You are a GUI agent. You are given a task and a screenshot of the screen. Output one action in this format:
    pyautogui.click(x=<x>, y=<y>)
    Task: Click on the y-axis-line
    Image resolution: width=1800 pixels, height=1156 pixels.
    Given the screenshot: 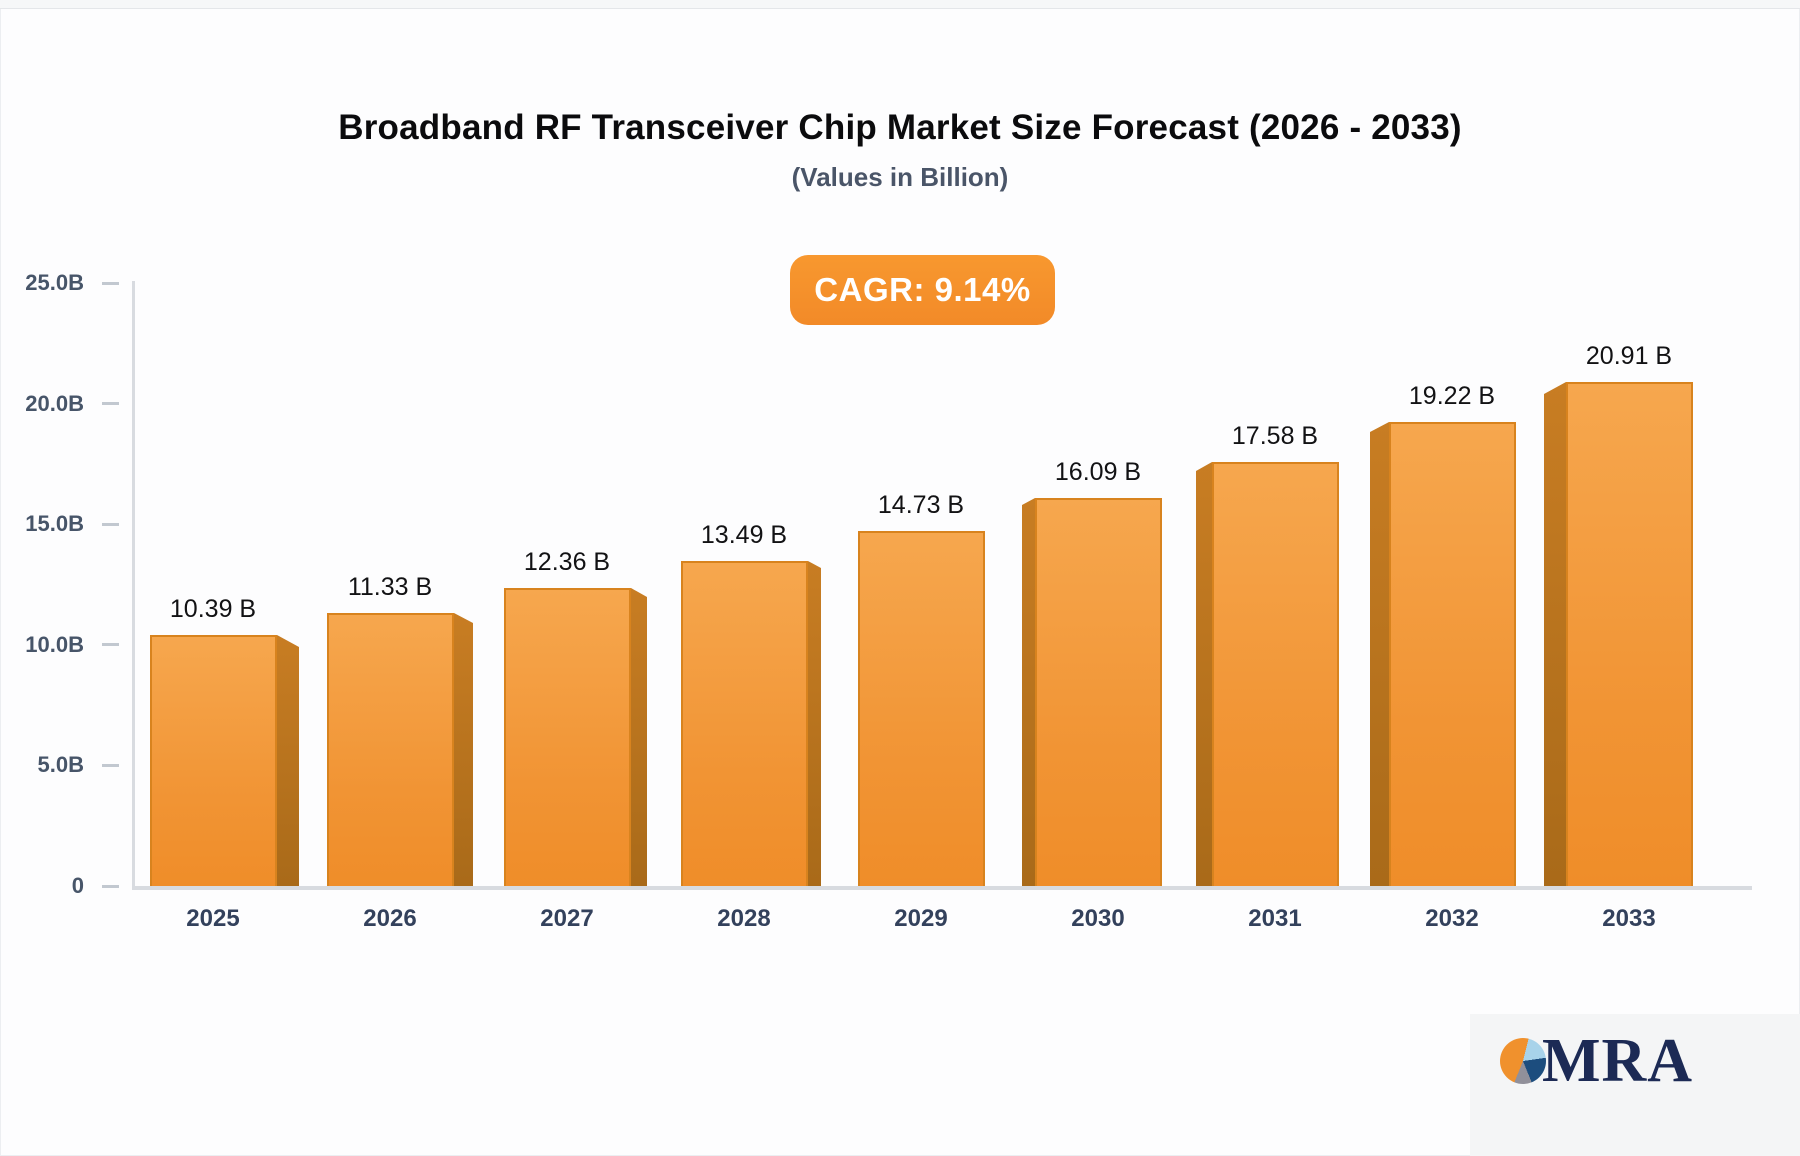 What is the action you would take?
    pyautogui.click(x=133, y=585)
    